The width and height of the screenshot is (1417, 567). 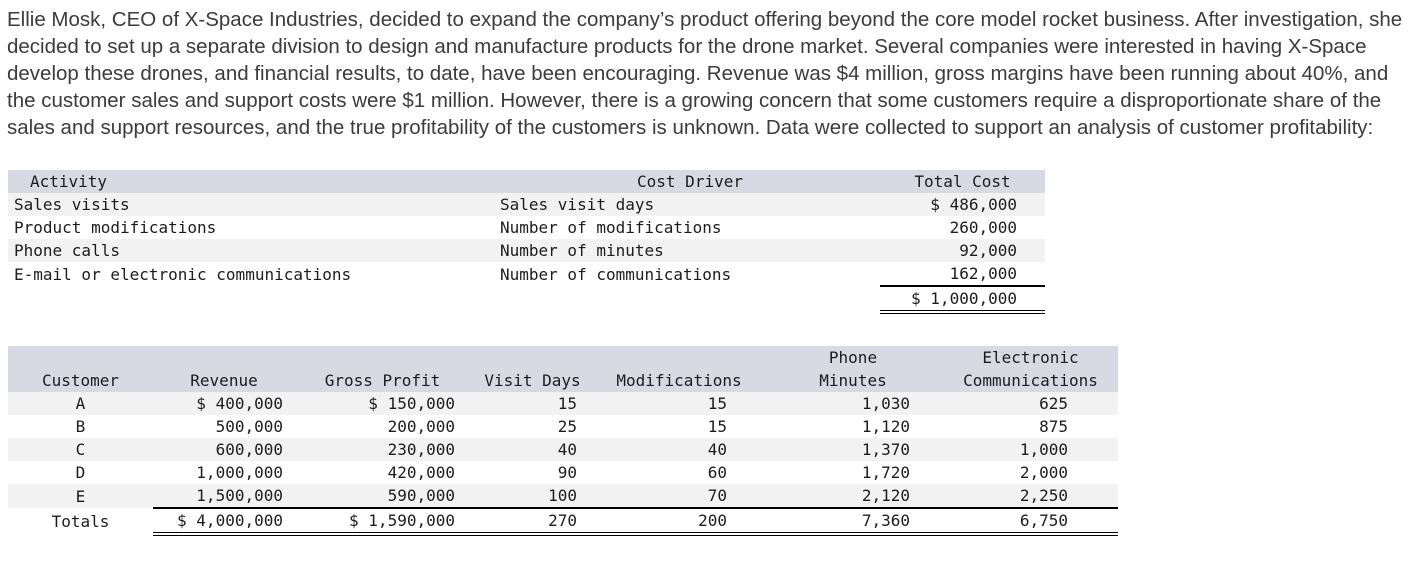 I want to click on revenue-cell: 600,000, so click(x=224, y=449).